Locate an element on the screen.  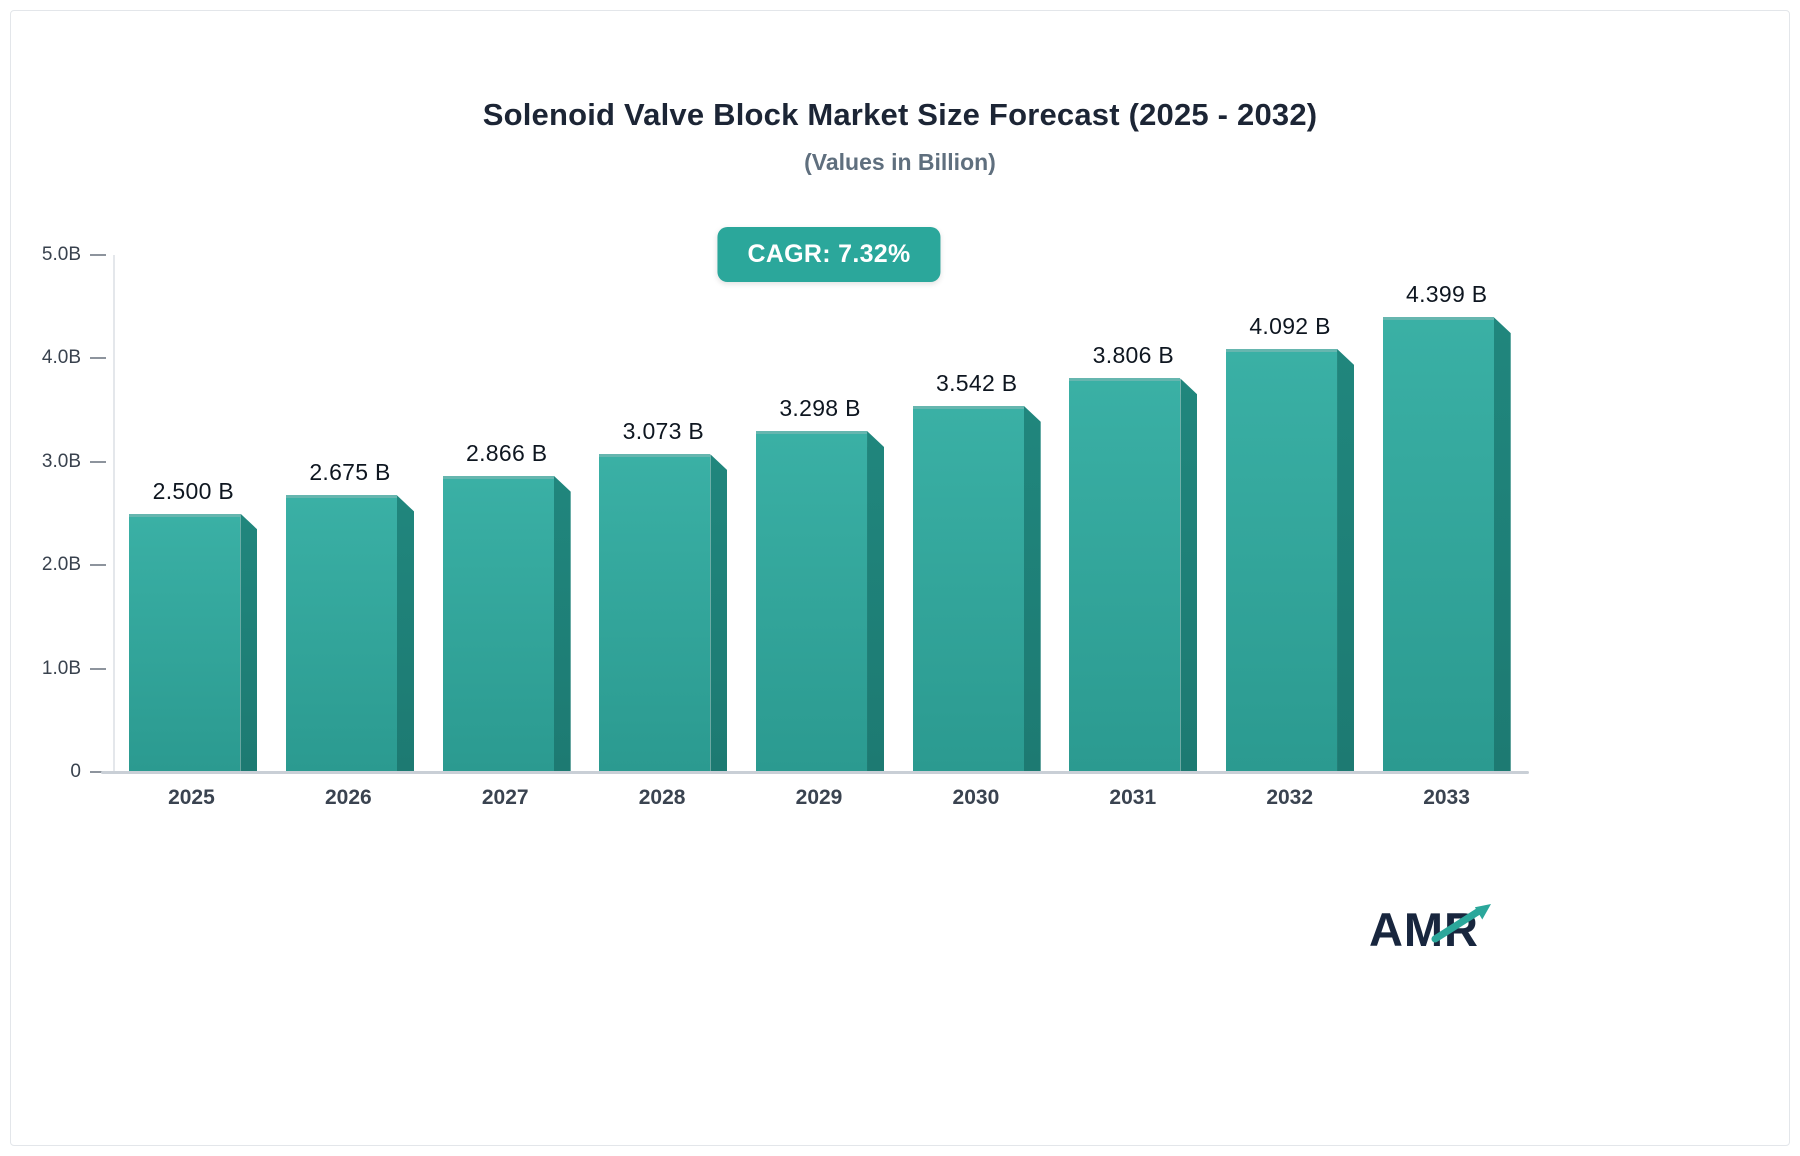
amr-logo-text: AMR is located at coordinates (1423, 929).